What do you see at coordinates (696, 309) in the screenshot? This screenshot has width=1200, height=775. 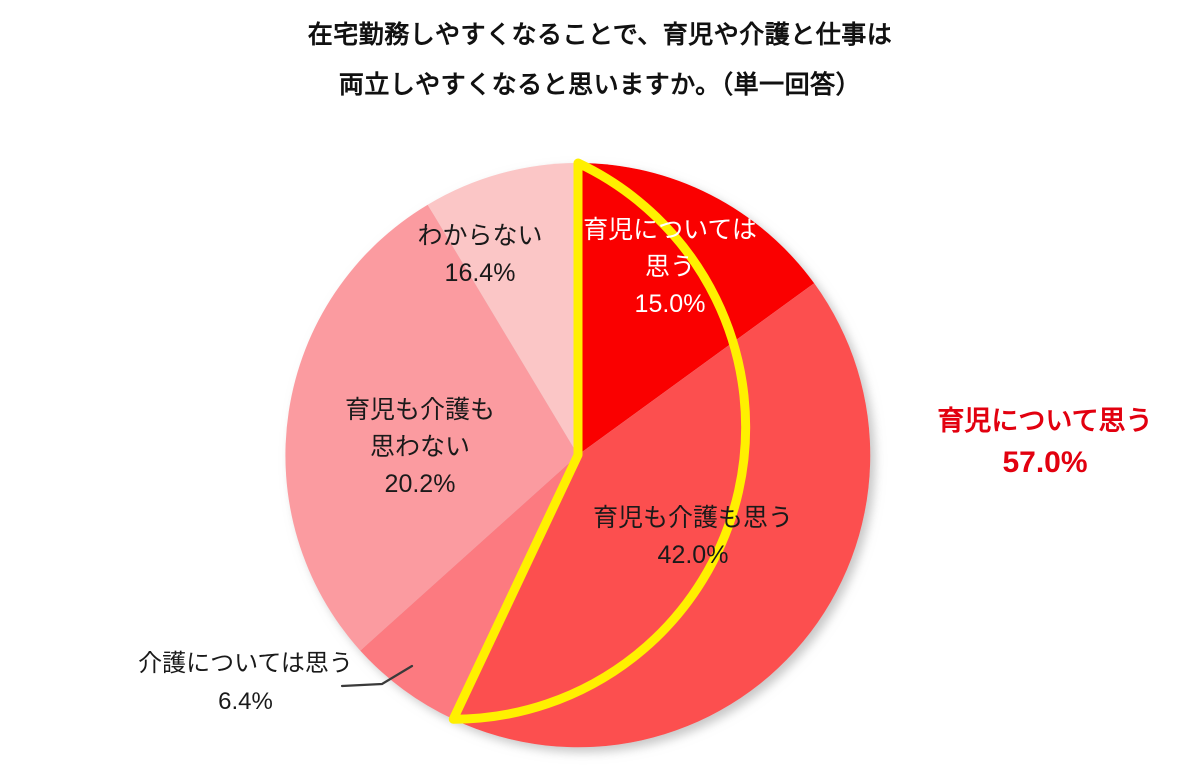 I see `pie-slice-ikuji-only` at bounding box center [696, 309].